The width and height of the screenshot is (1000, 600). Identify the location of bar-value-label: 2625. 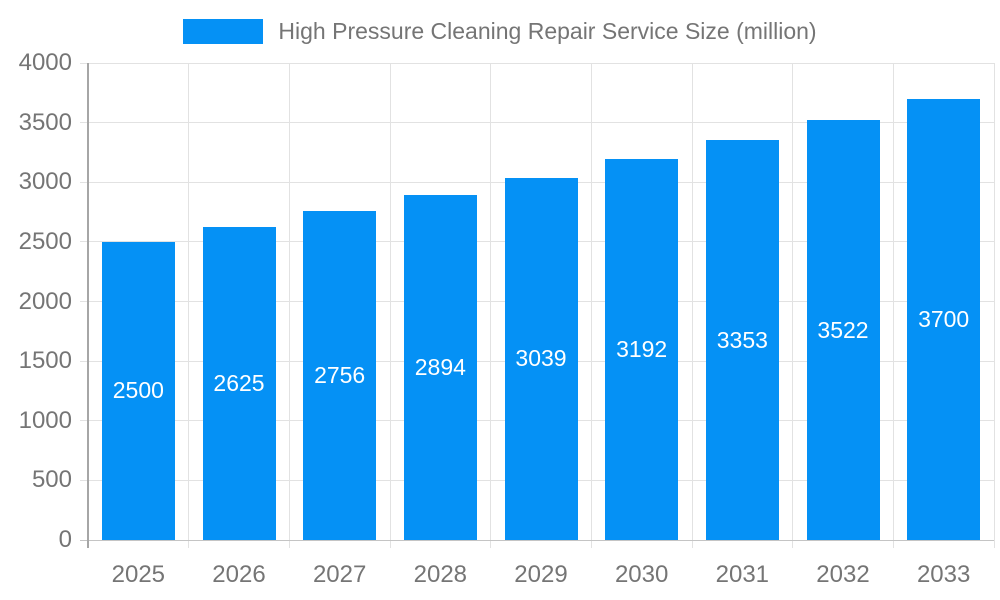
(239, 382).